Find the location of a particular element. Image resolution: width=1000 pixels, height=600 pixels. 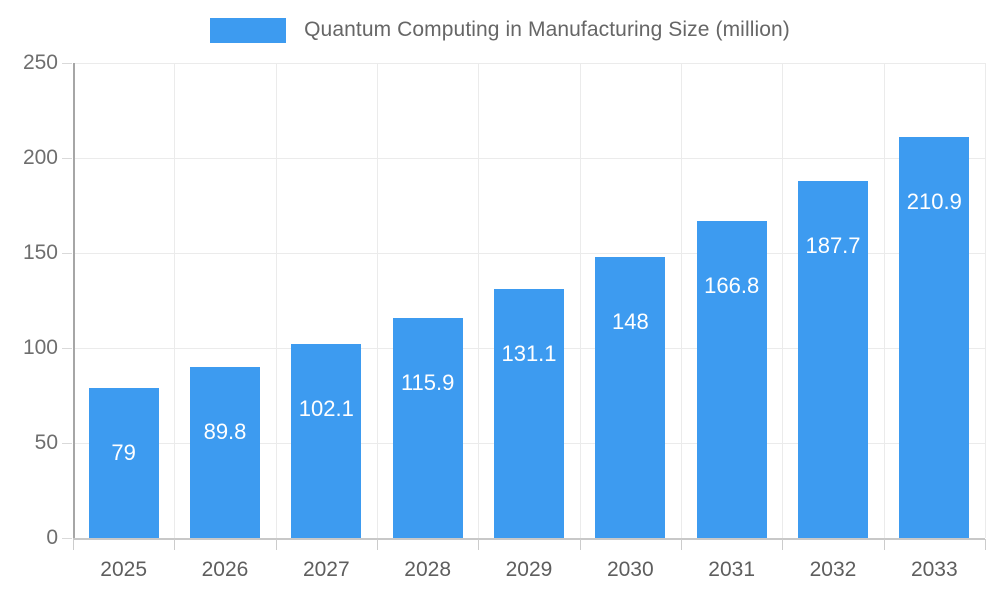

bar: 79 is located at coordinates (123, 462).